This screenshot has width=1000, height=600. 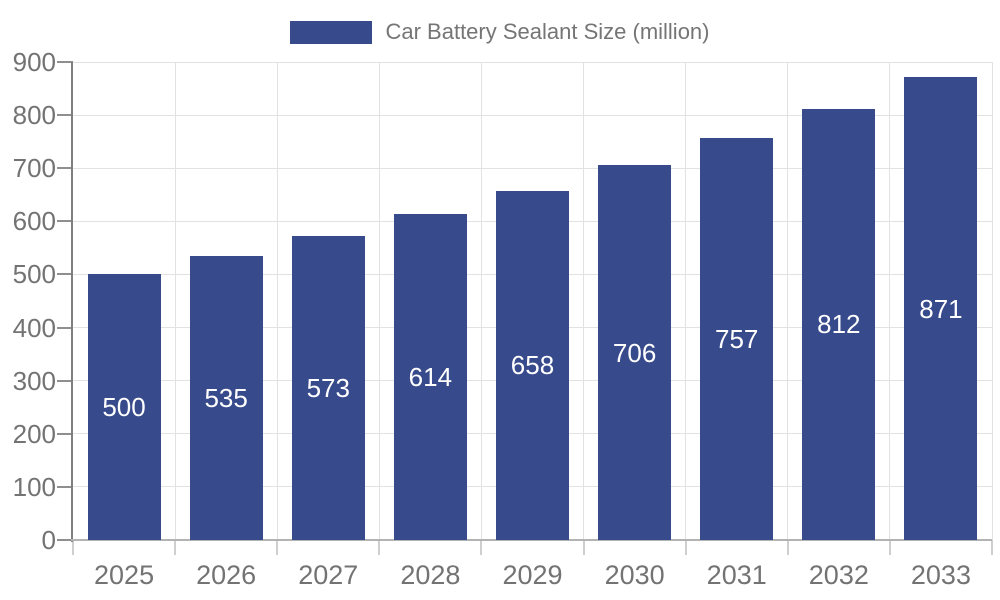 I want to click on x-tick-label: 2030, so click(x=634, y=575).